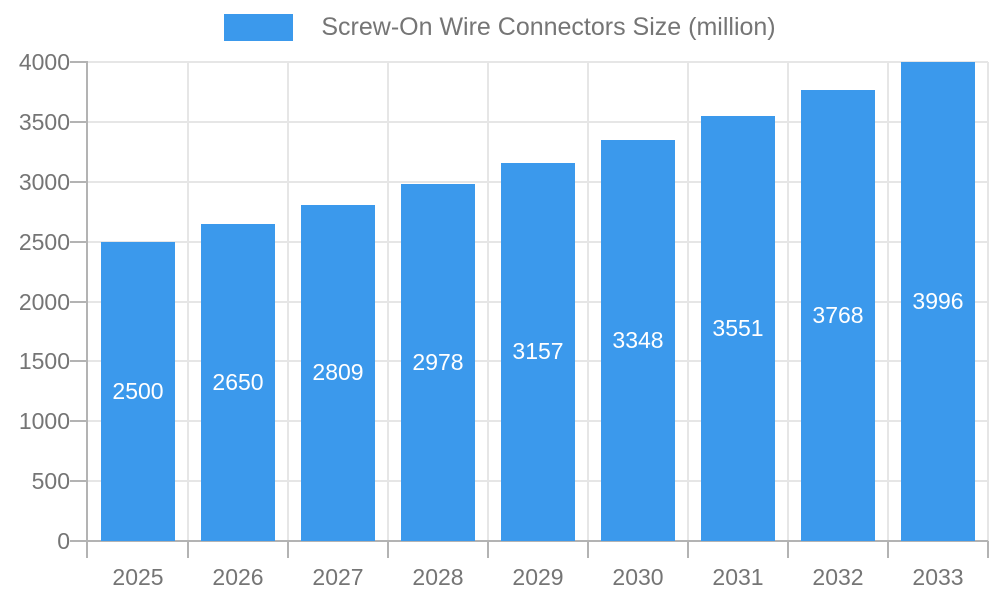 This screenshot has height=600, width=1000. Describe the element at coordinates (44, 421) in the screenshot. I see `y-axis-label: 1000` at that location.